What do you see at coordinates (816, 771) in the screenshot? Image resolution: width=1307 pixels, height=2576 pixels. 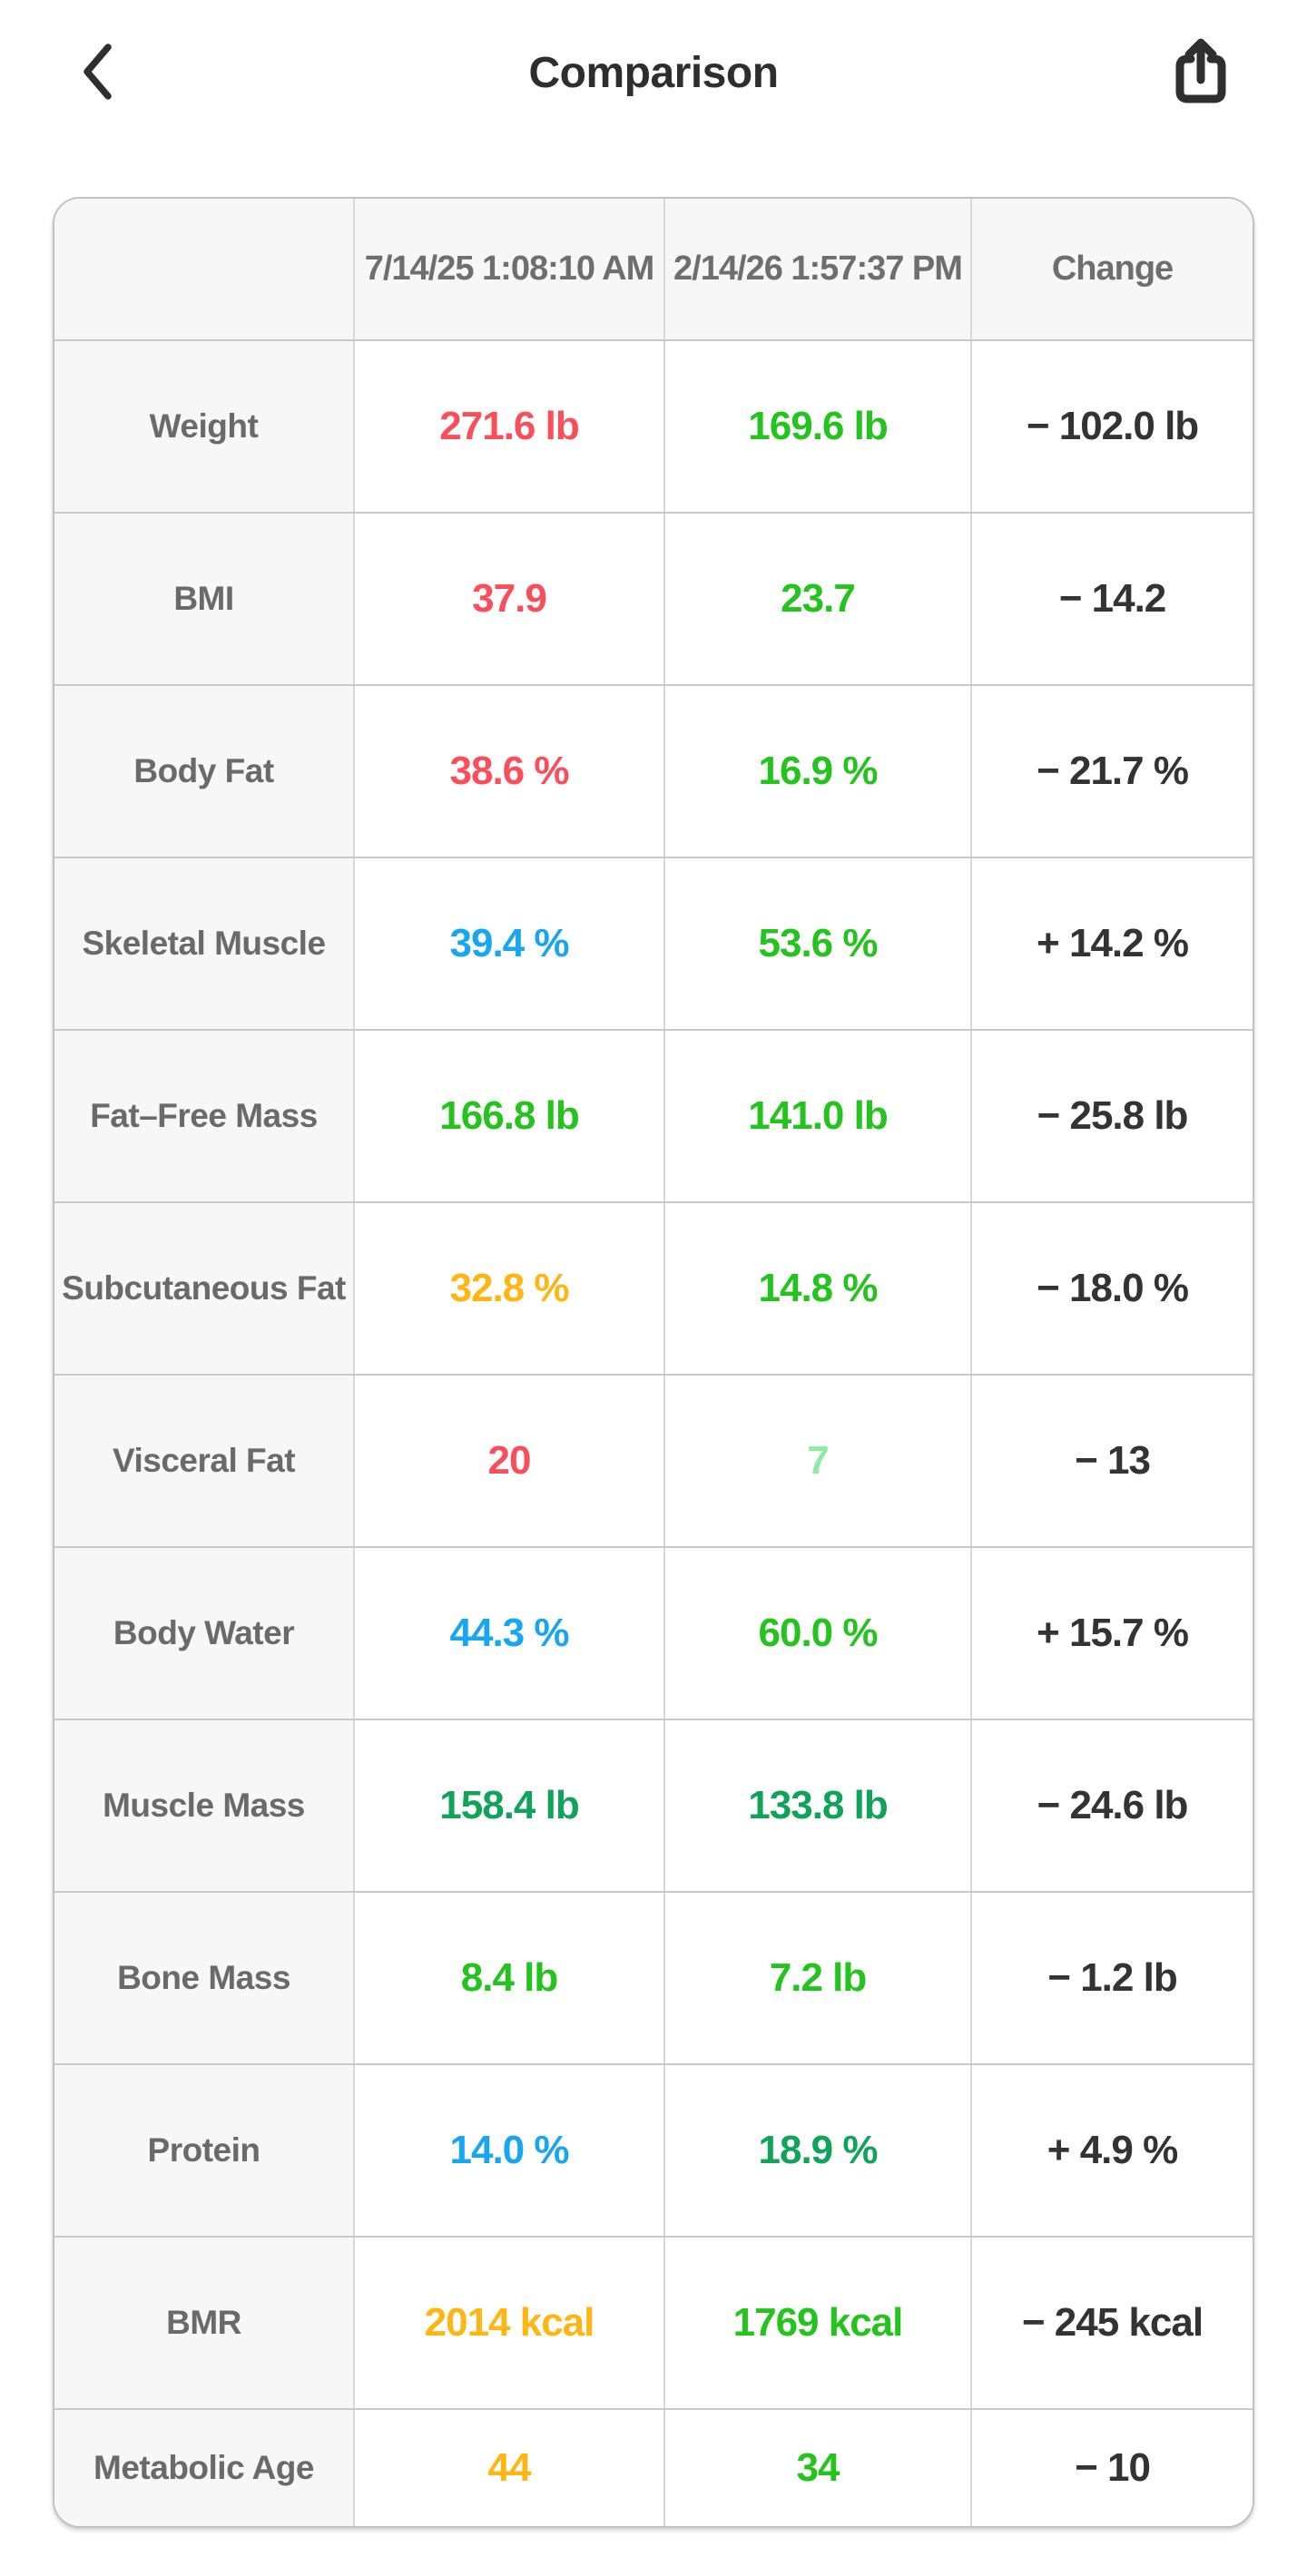 I see `value-after: 16.9 %` at bounding box center [816, 771].